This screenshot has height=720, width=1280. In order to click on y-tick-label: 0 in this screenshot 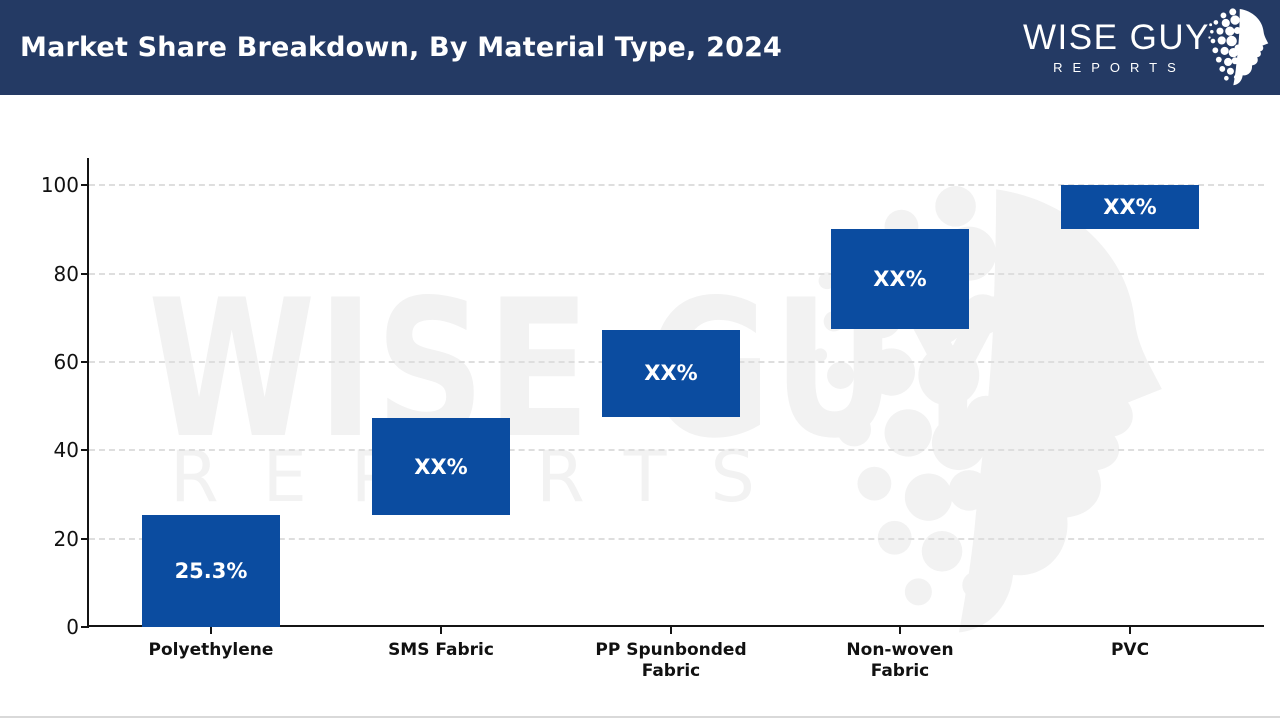, I will do `click(72, 627)`.